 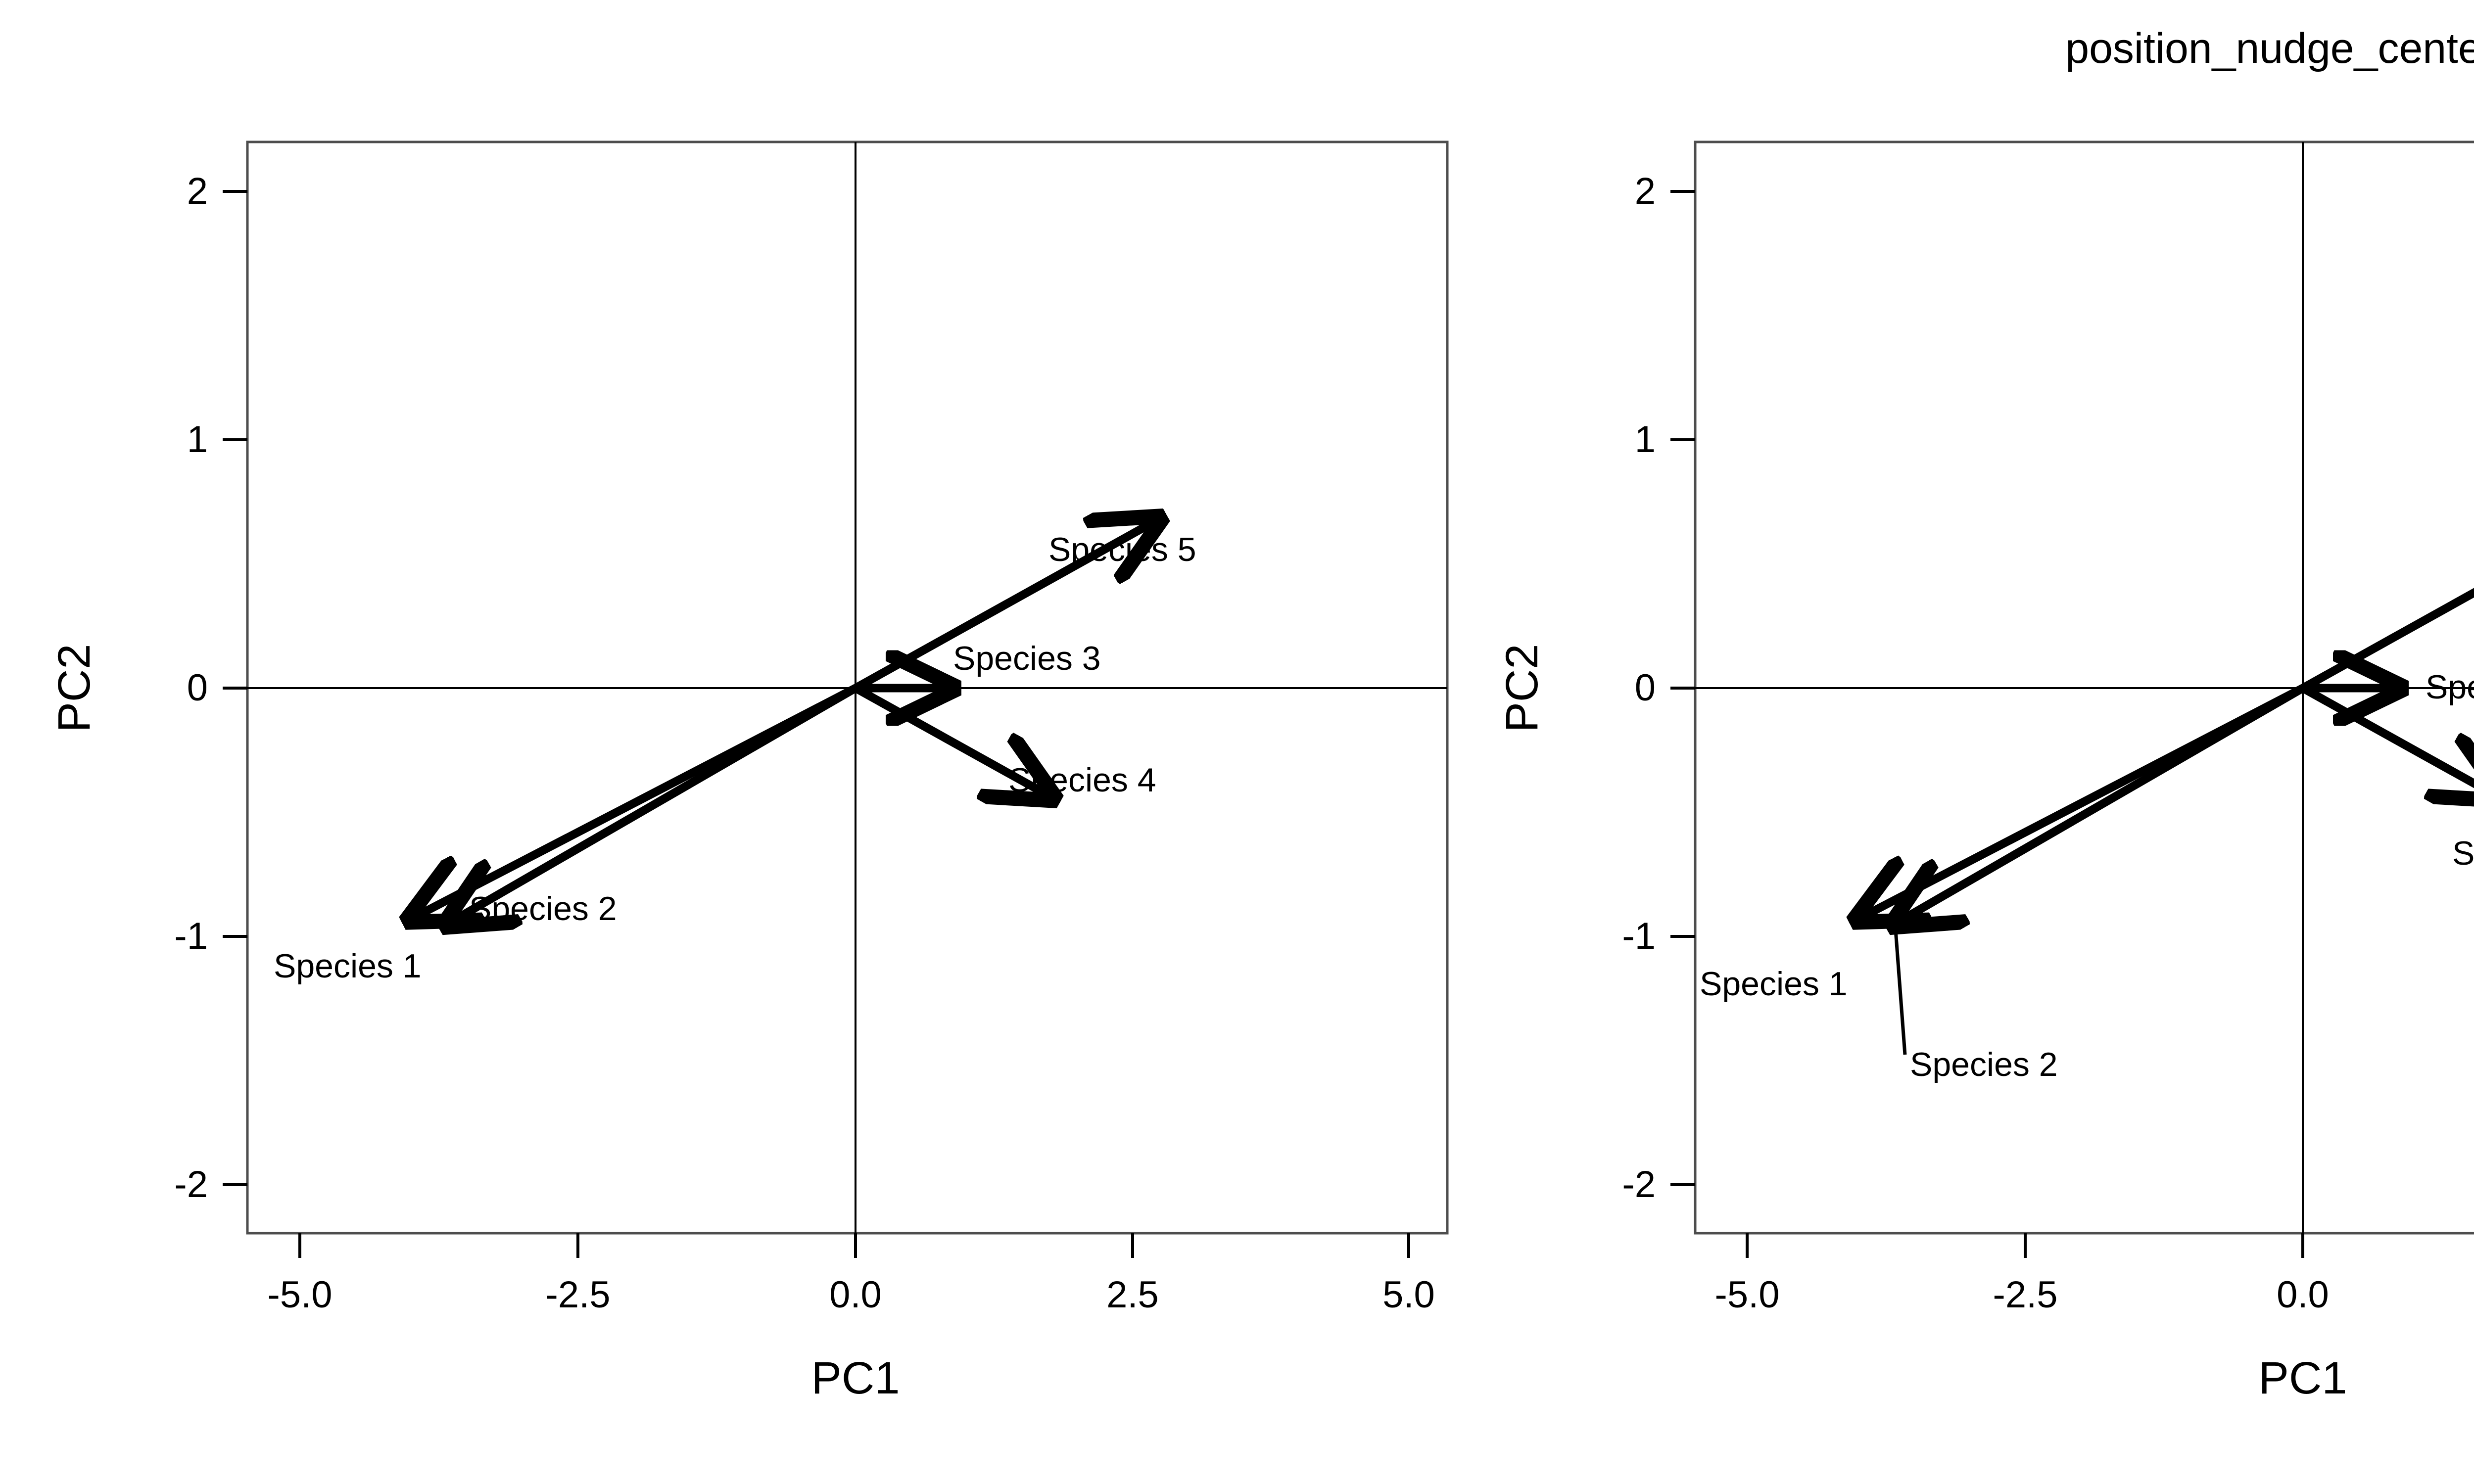 What do you see at coordinates (1683, 688) in the screenshot?
I see `yticks-right` at bounding box center [1683, 688].